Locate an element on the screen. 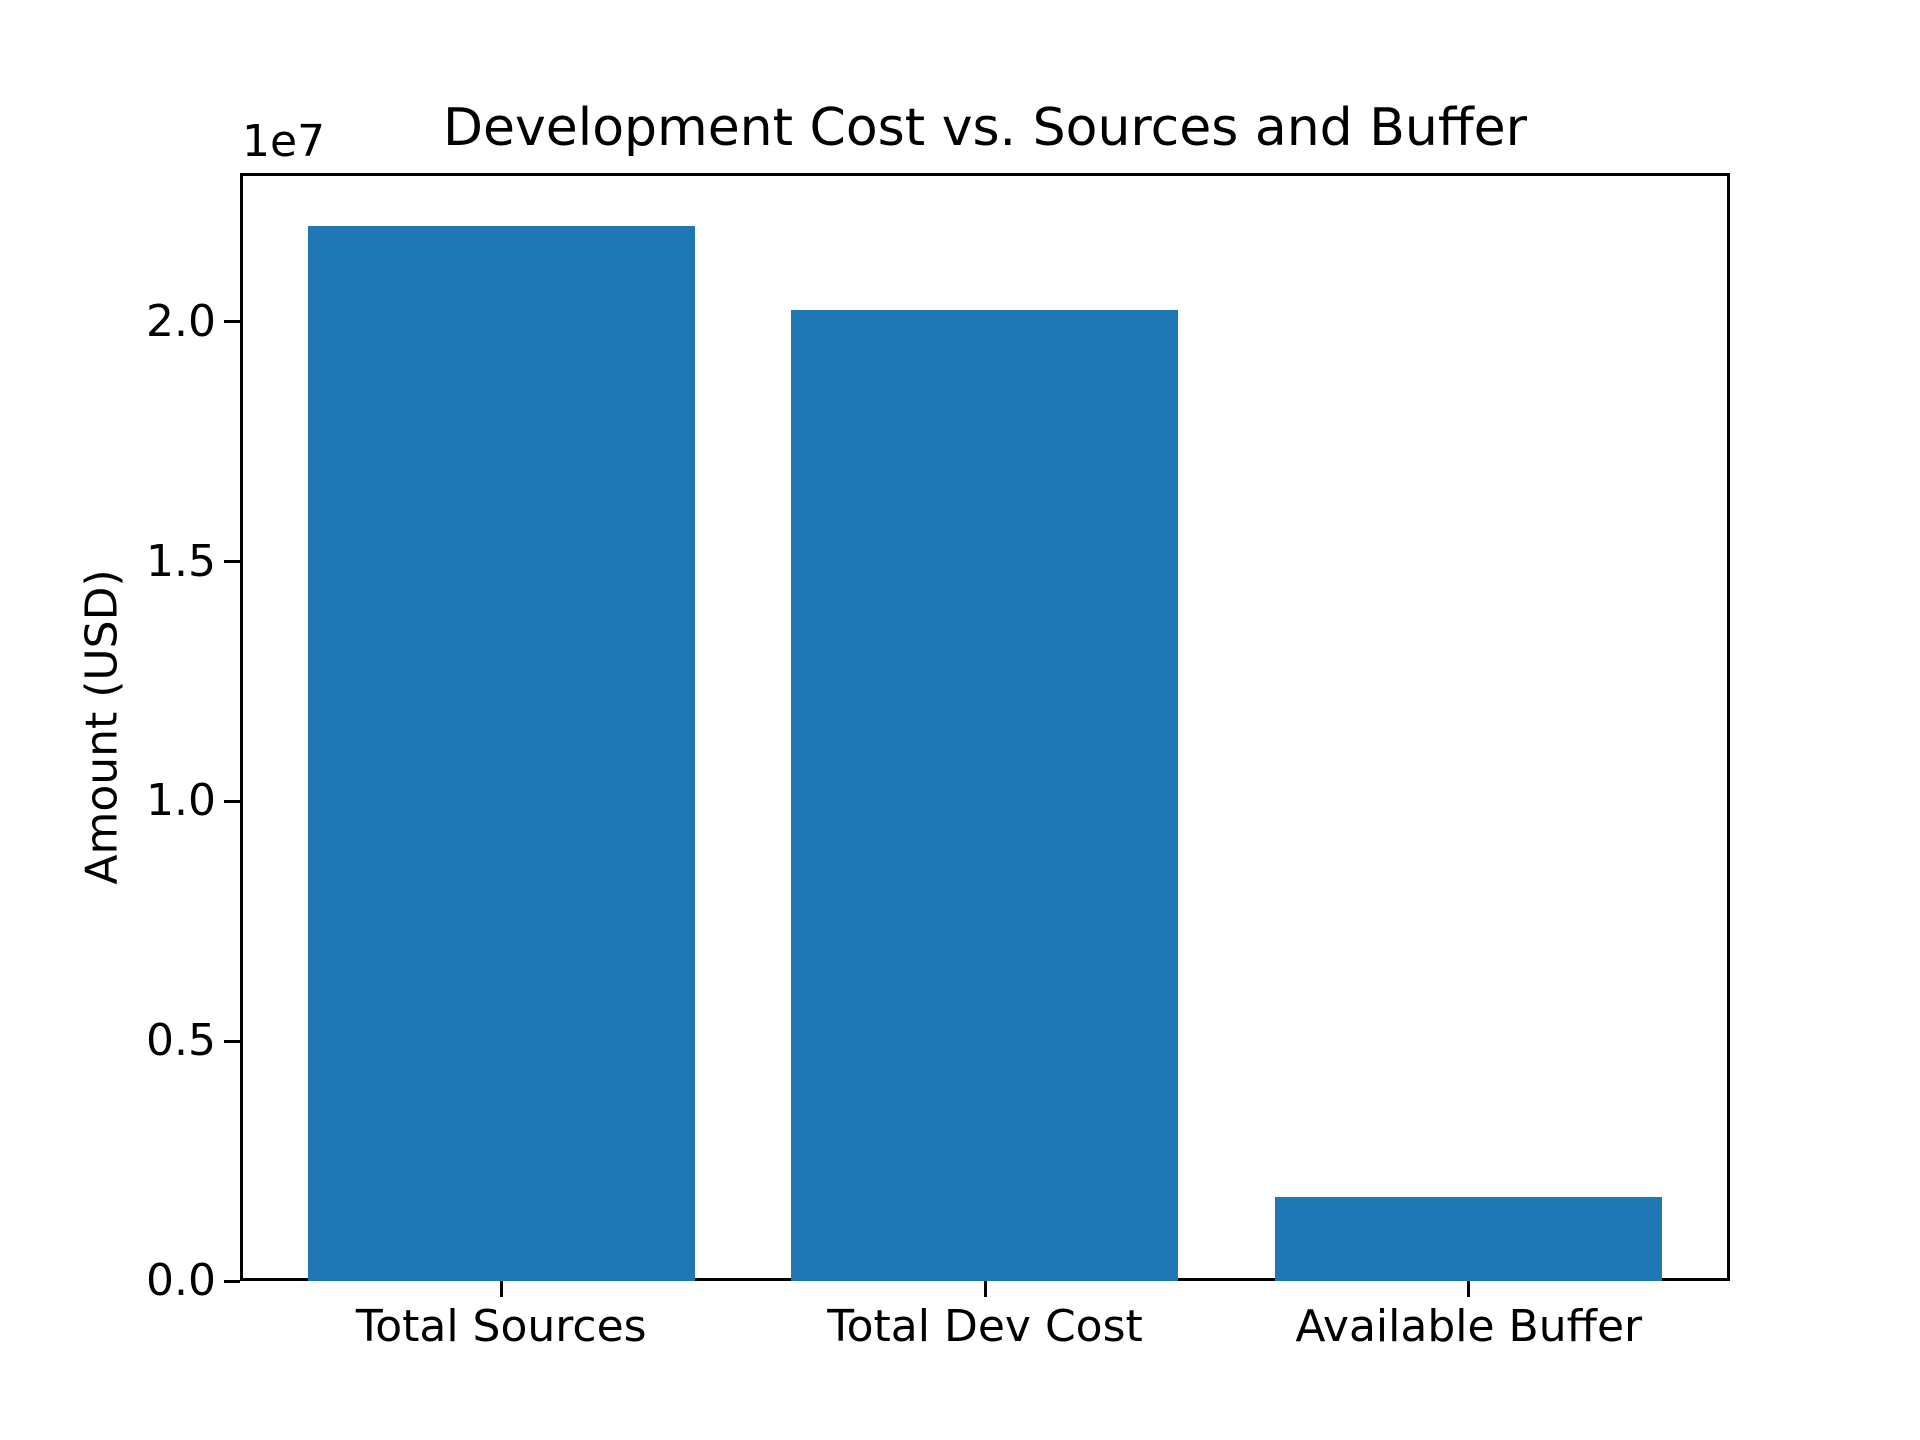 Image resolution: width=1920 pixels, height=1440 pixels. bar-available-buffer is located at coordinates (1469, 1239).